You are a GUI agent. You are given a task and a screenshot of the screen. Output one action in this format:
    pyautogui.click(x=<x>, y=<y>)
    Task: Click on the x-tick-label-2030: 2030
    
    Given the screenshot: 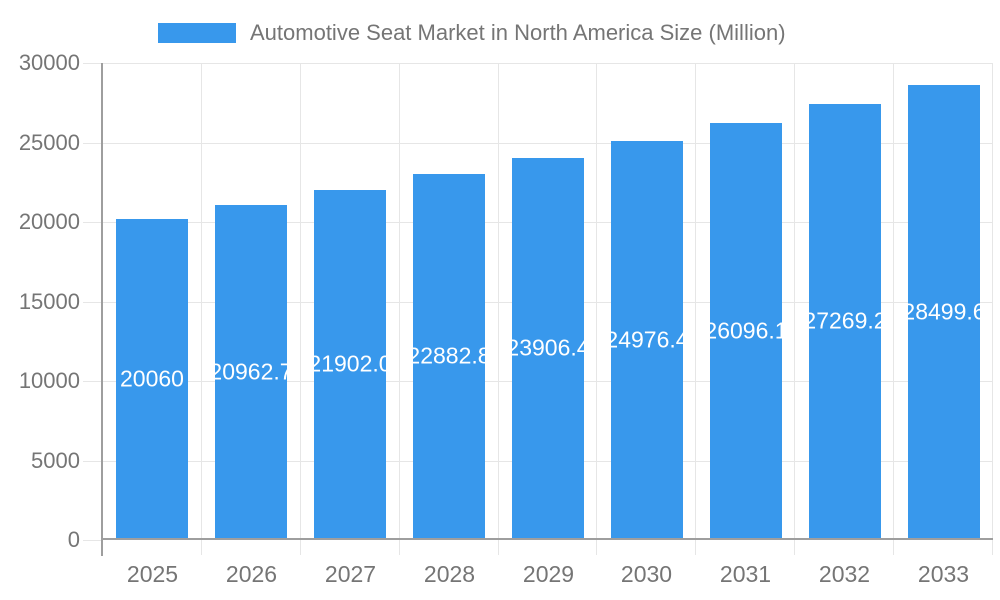 What is the action you would take?
    pyautogui.click(x=646, y=574)
    